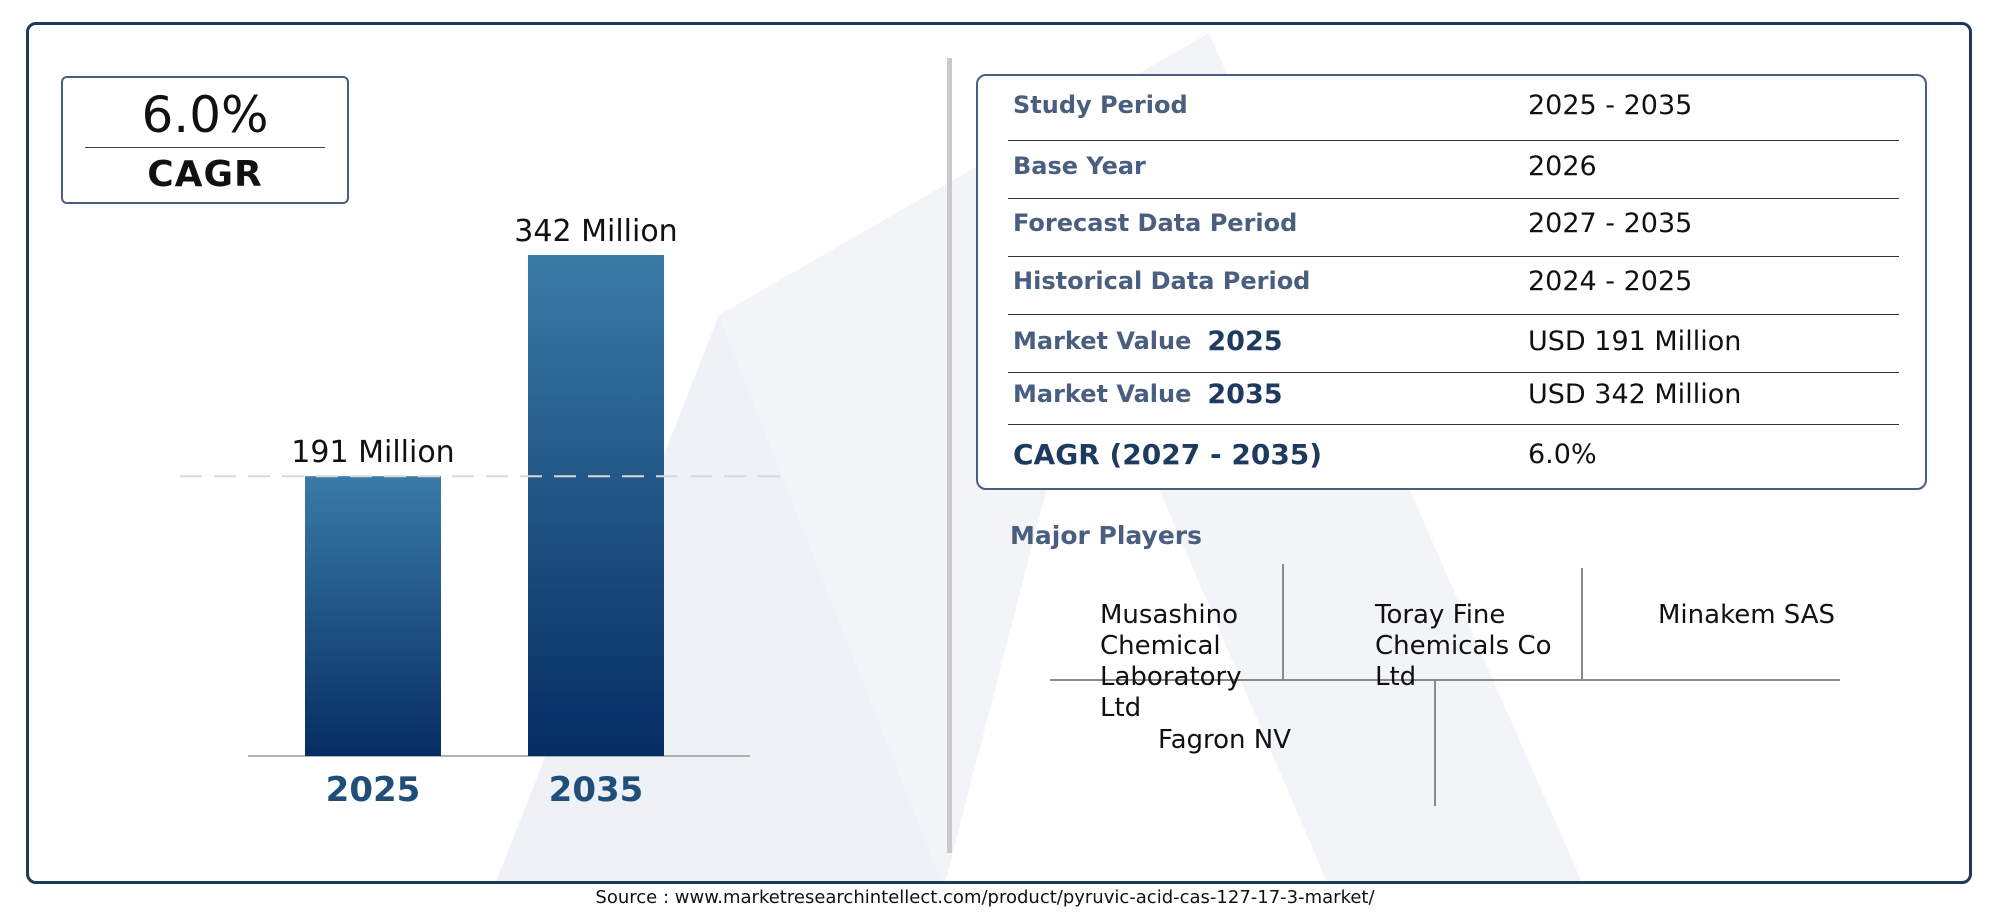 Image resolution: width=2000 pixels, height=917 pixels. Describe the element at coordinates (1453, 394) in the screenshot. I see `info-row-market-value-2035: Market Value 2035 USD 342 Million` at that location.